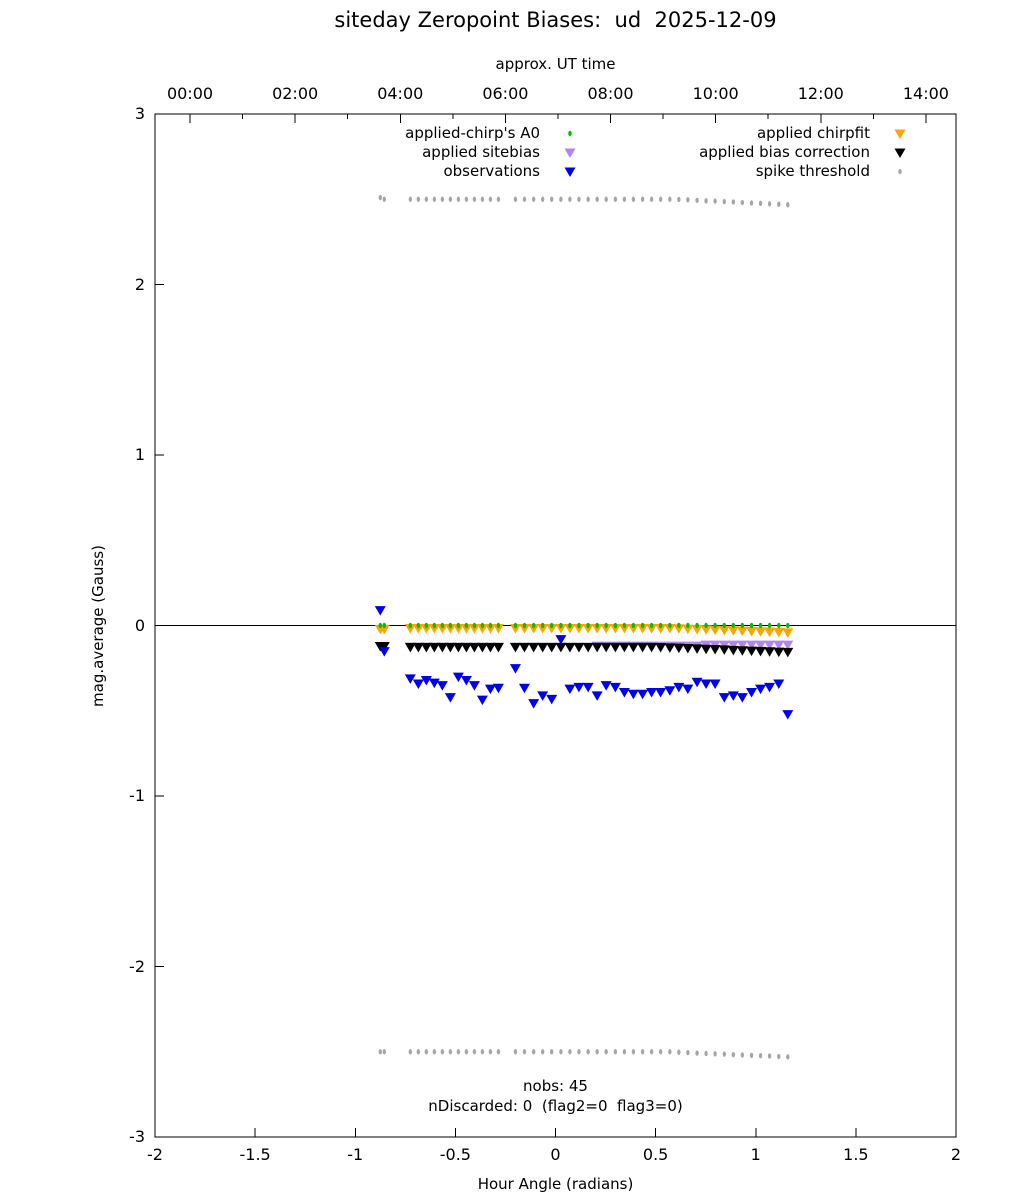 Image resolution: width=1024 pixels, height=1200 pixels. I want to click on left-axis-tick-label: 2, so click(139, 284).